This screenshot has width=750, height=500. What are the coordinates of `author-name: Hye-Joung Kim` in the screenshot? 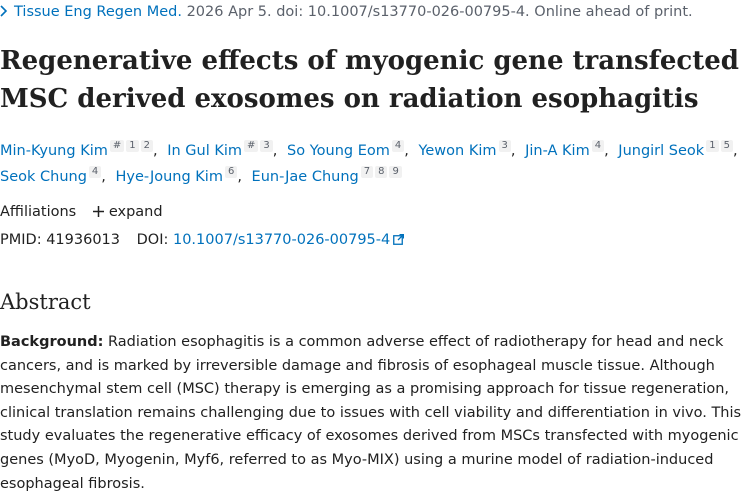 It's located at (169, 177).